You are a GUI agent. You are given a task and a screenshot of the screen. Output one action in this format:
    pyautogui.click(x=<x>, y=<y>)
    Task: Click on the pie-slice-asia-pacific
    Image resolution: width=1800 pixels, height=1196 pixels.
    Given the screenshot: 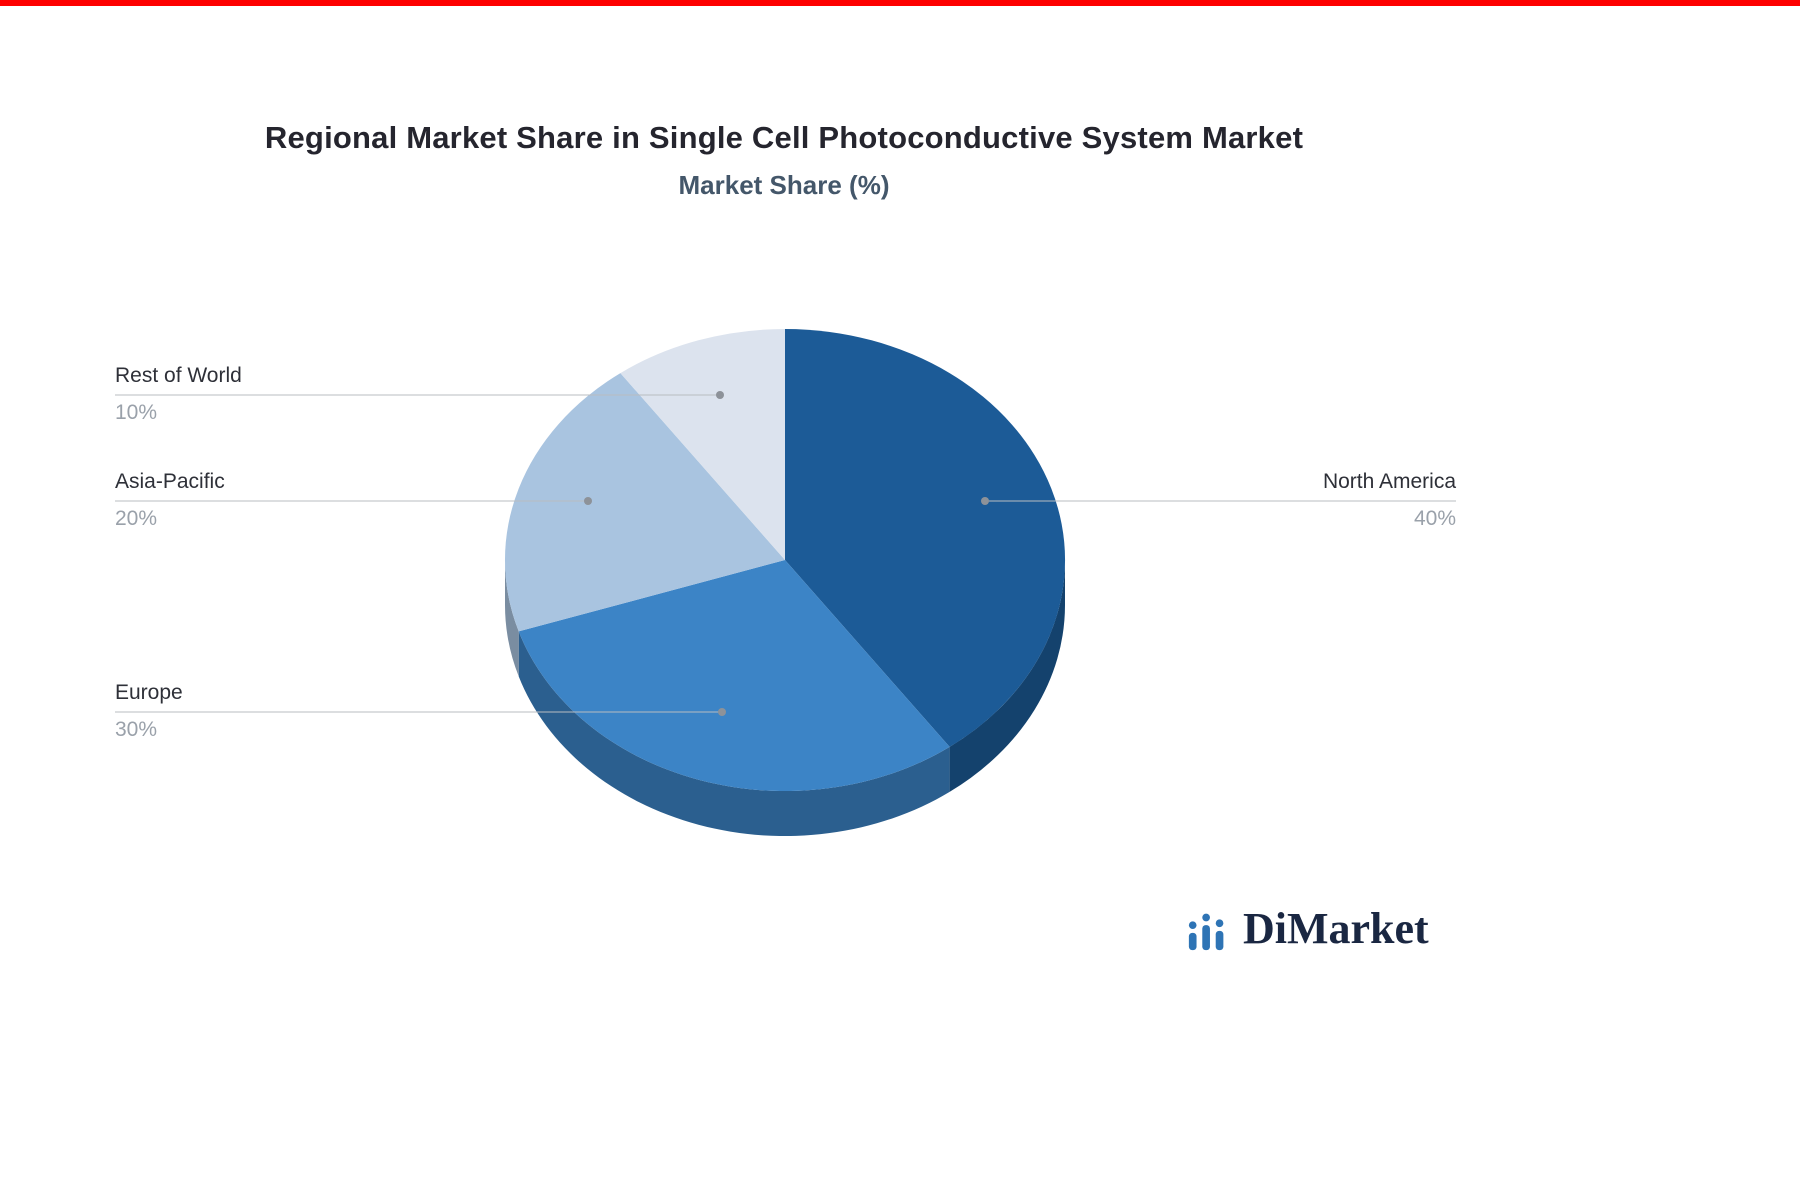 What is the action you would take?
    pyautogui.click(x=644, y=502)
    